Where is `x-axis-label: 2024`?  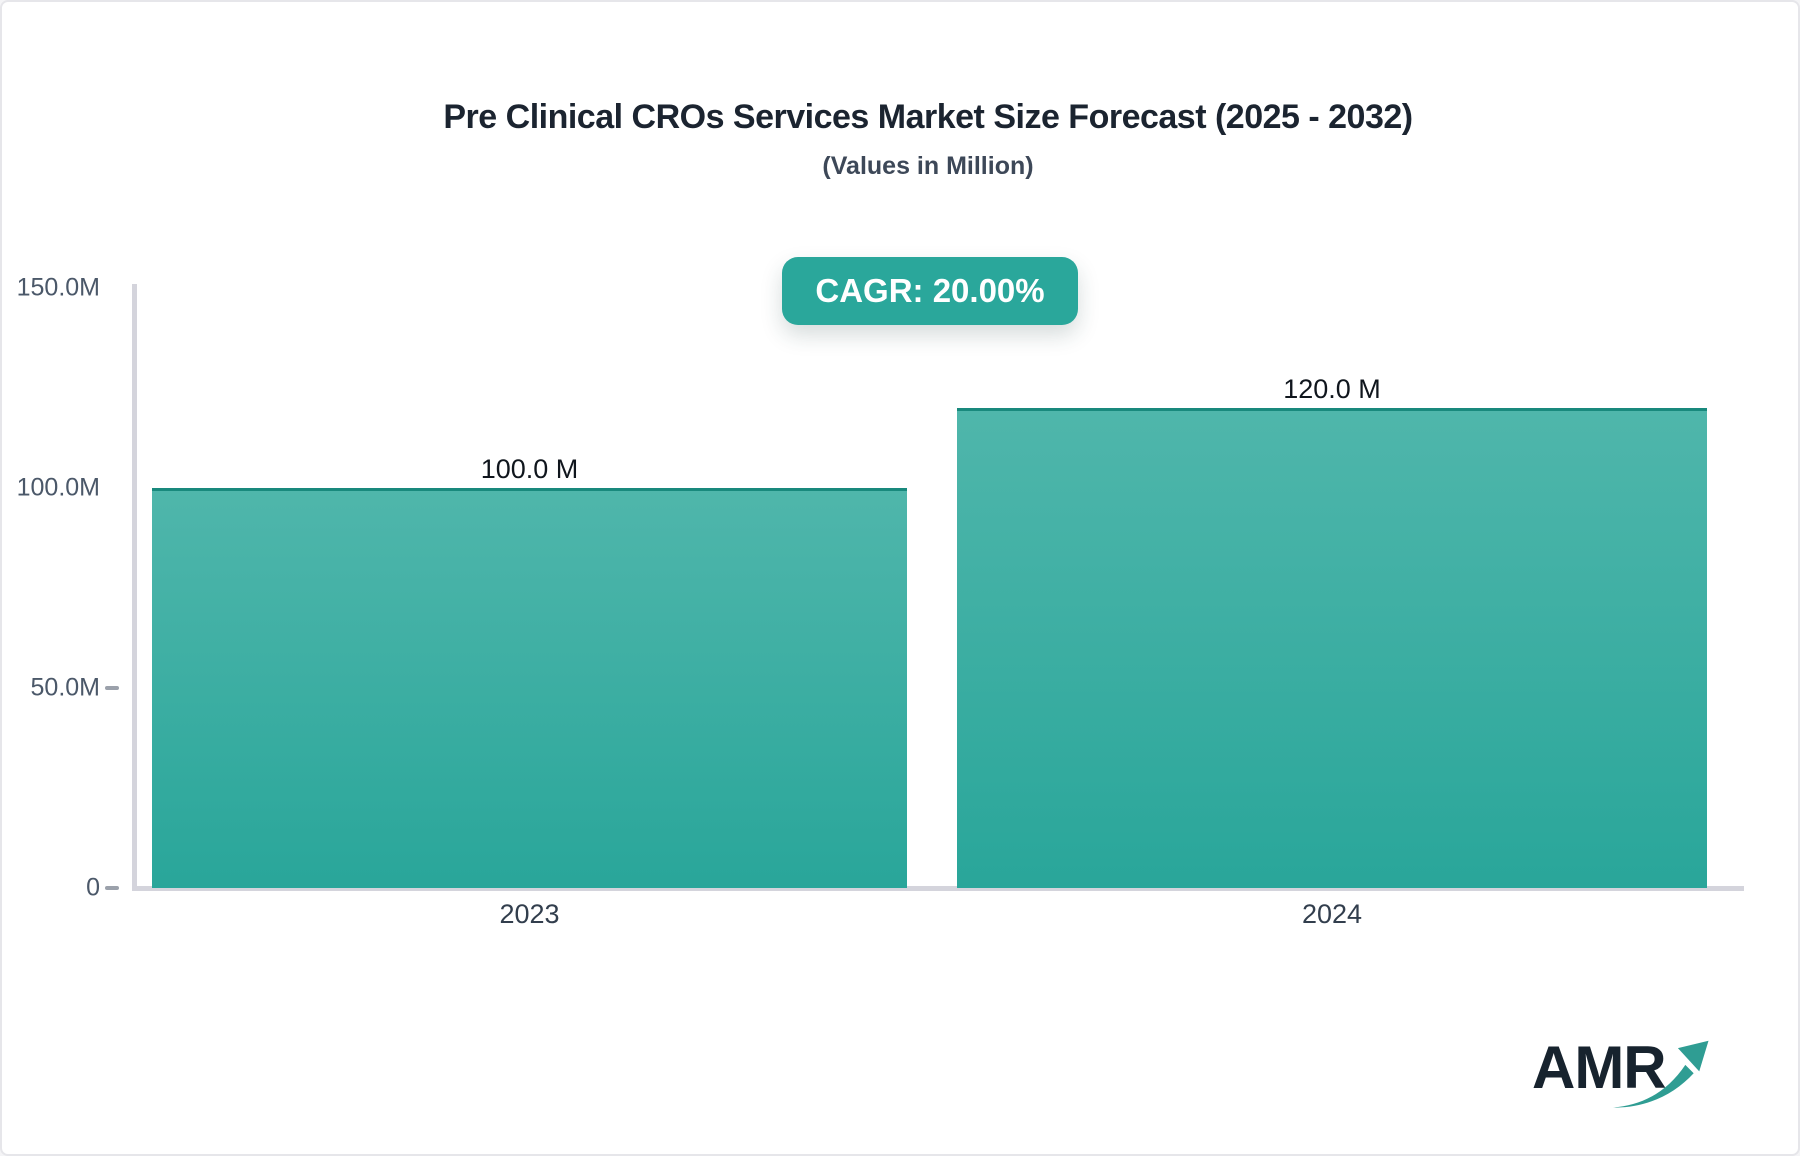 x-axis-label: 2024 is located at coordinates (1332, 914).